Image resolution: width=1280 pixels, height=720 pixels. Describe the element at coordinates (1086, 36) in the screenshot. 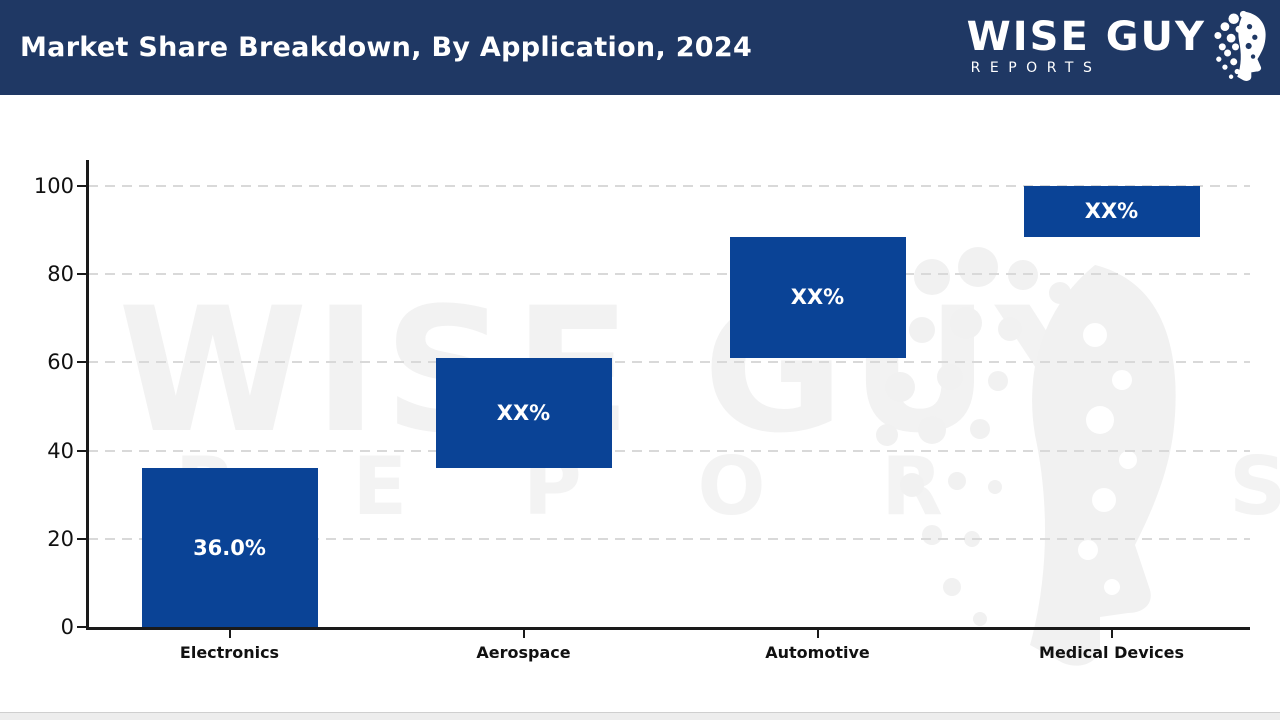

I see `brand-name: WISE GUY` at that location.